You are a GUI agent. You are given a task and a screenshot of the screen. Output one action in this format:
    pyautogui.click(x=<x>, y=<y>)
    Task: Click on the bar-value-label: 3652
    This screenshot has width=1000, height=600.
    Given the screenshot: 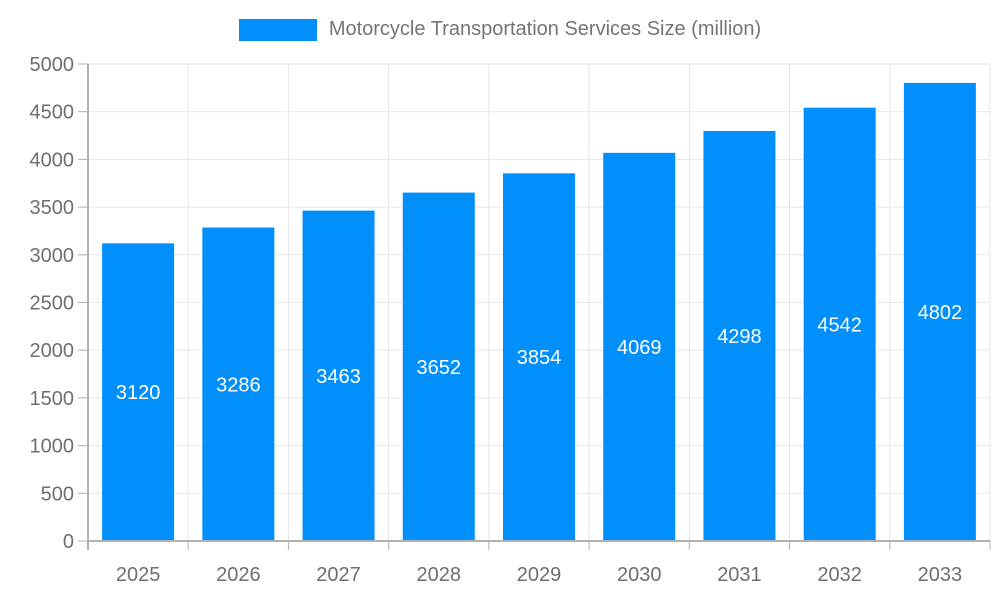 What is the action you would take?
    pyautogui.click(x=439, y=368)
    